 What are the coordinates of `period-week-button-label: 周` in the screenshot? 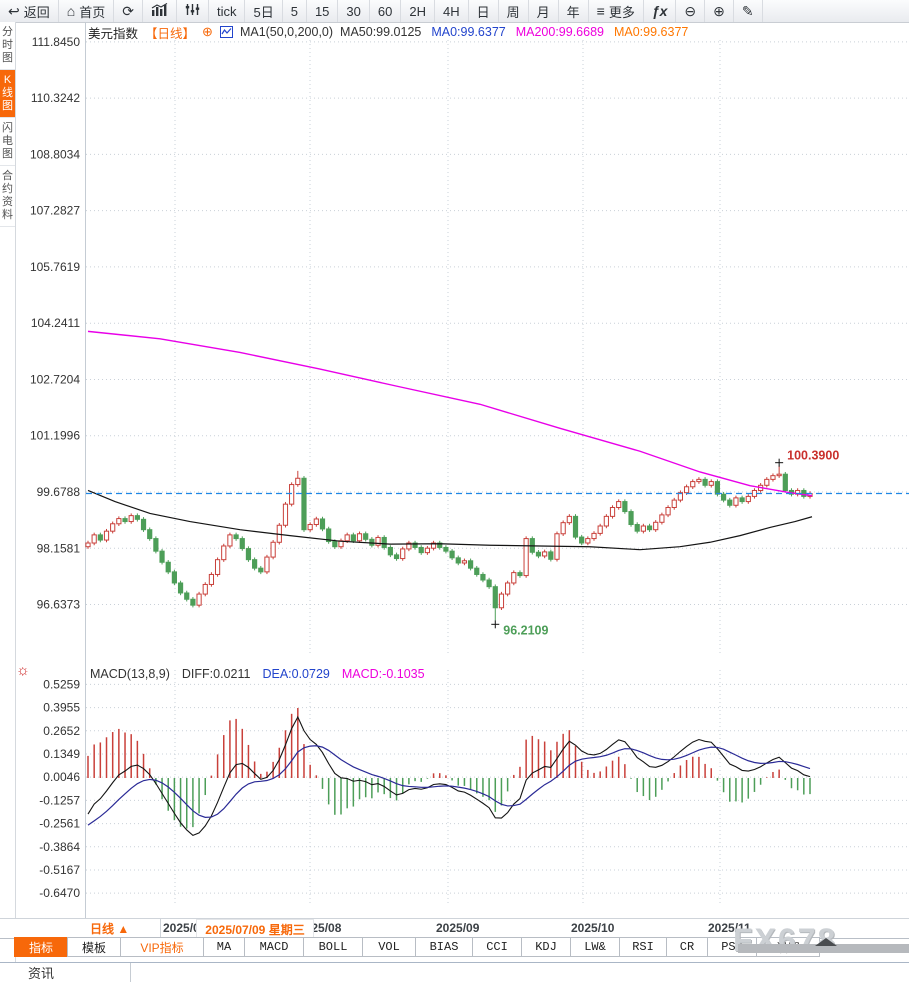 It's located at (513, 12).